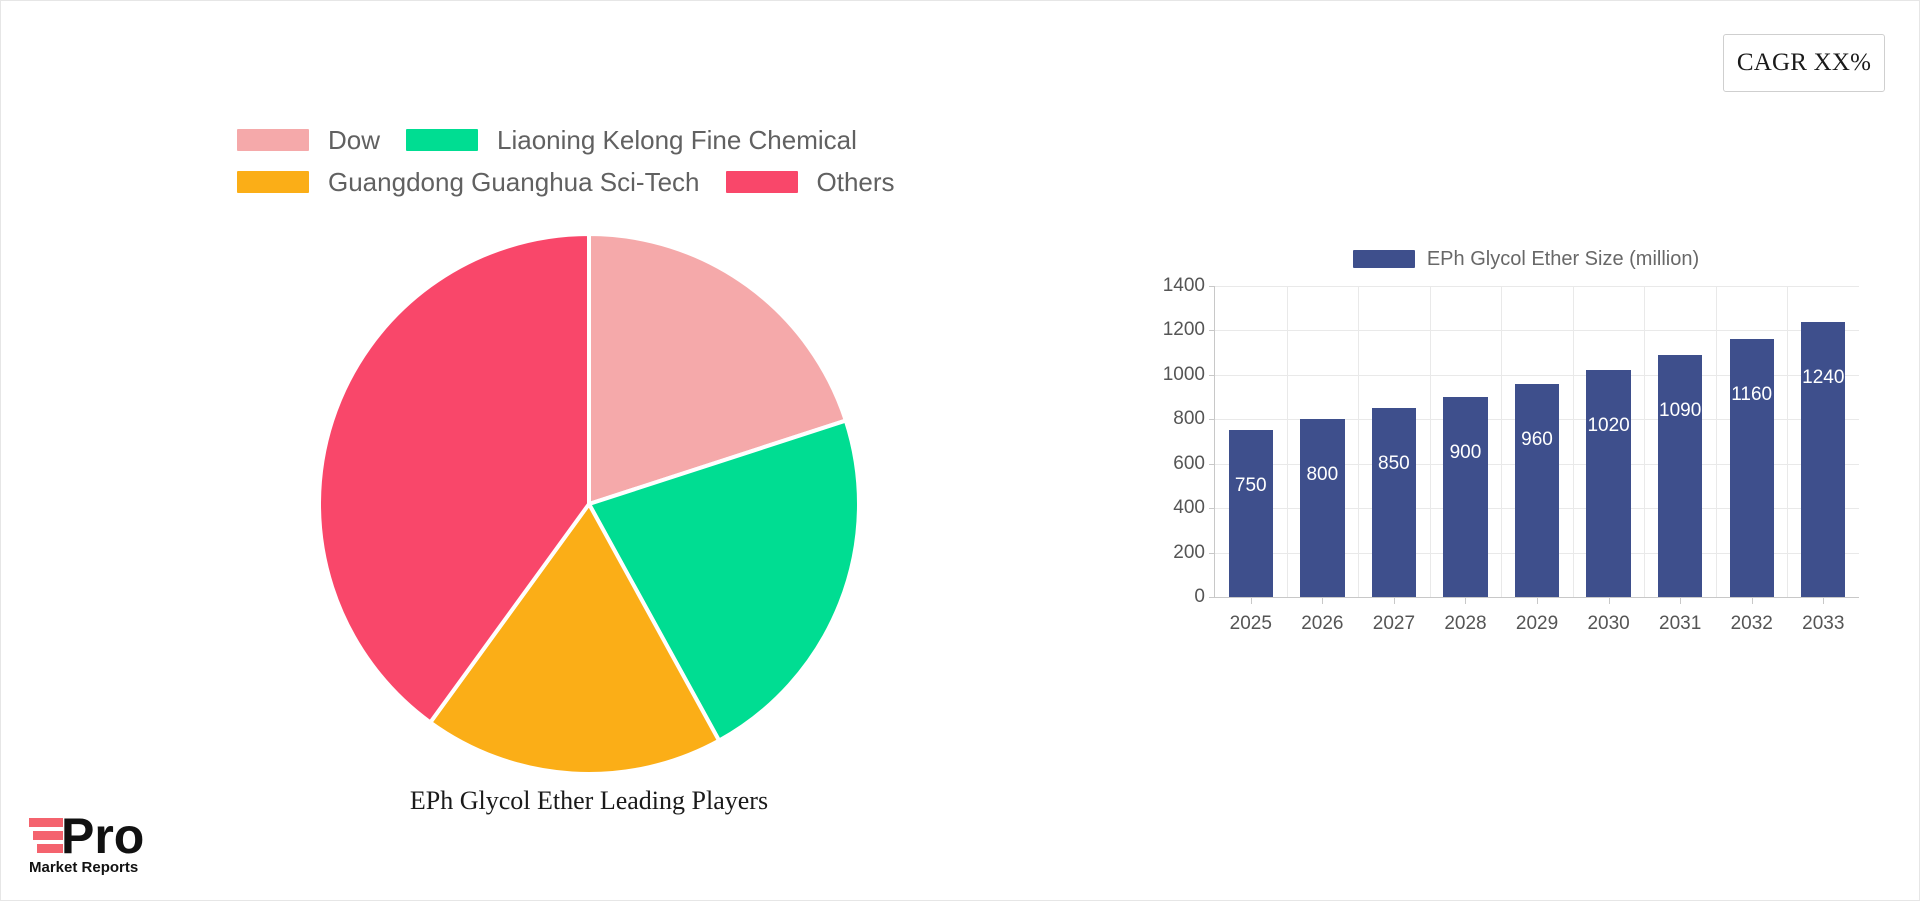 This screenshot has height=901, width=1920. Describe the element at coordinates (1183, 285) in the screenshot. I see `y-axis-tick-label: 1400` at that location.